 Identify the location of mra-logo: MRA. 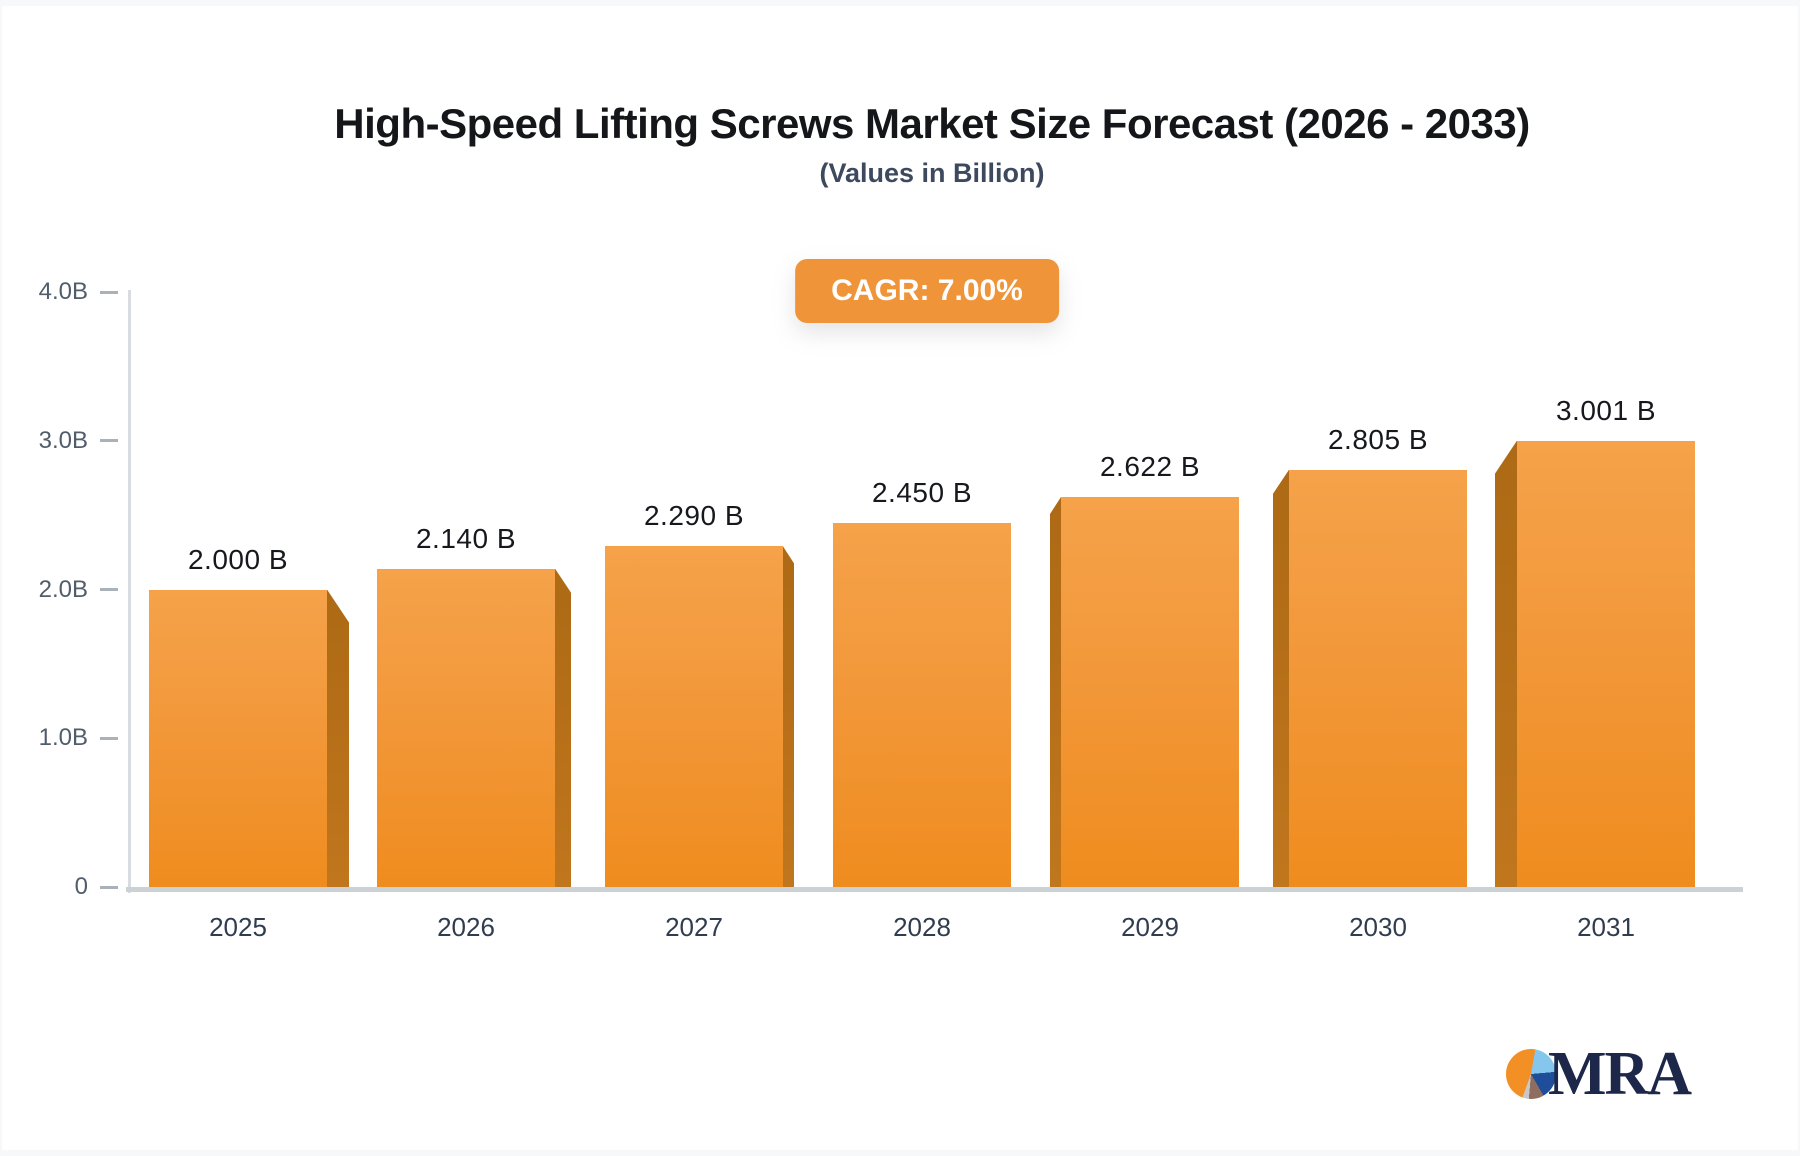
(1599, 1074).